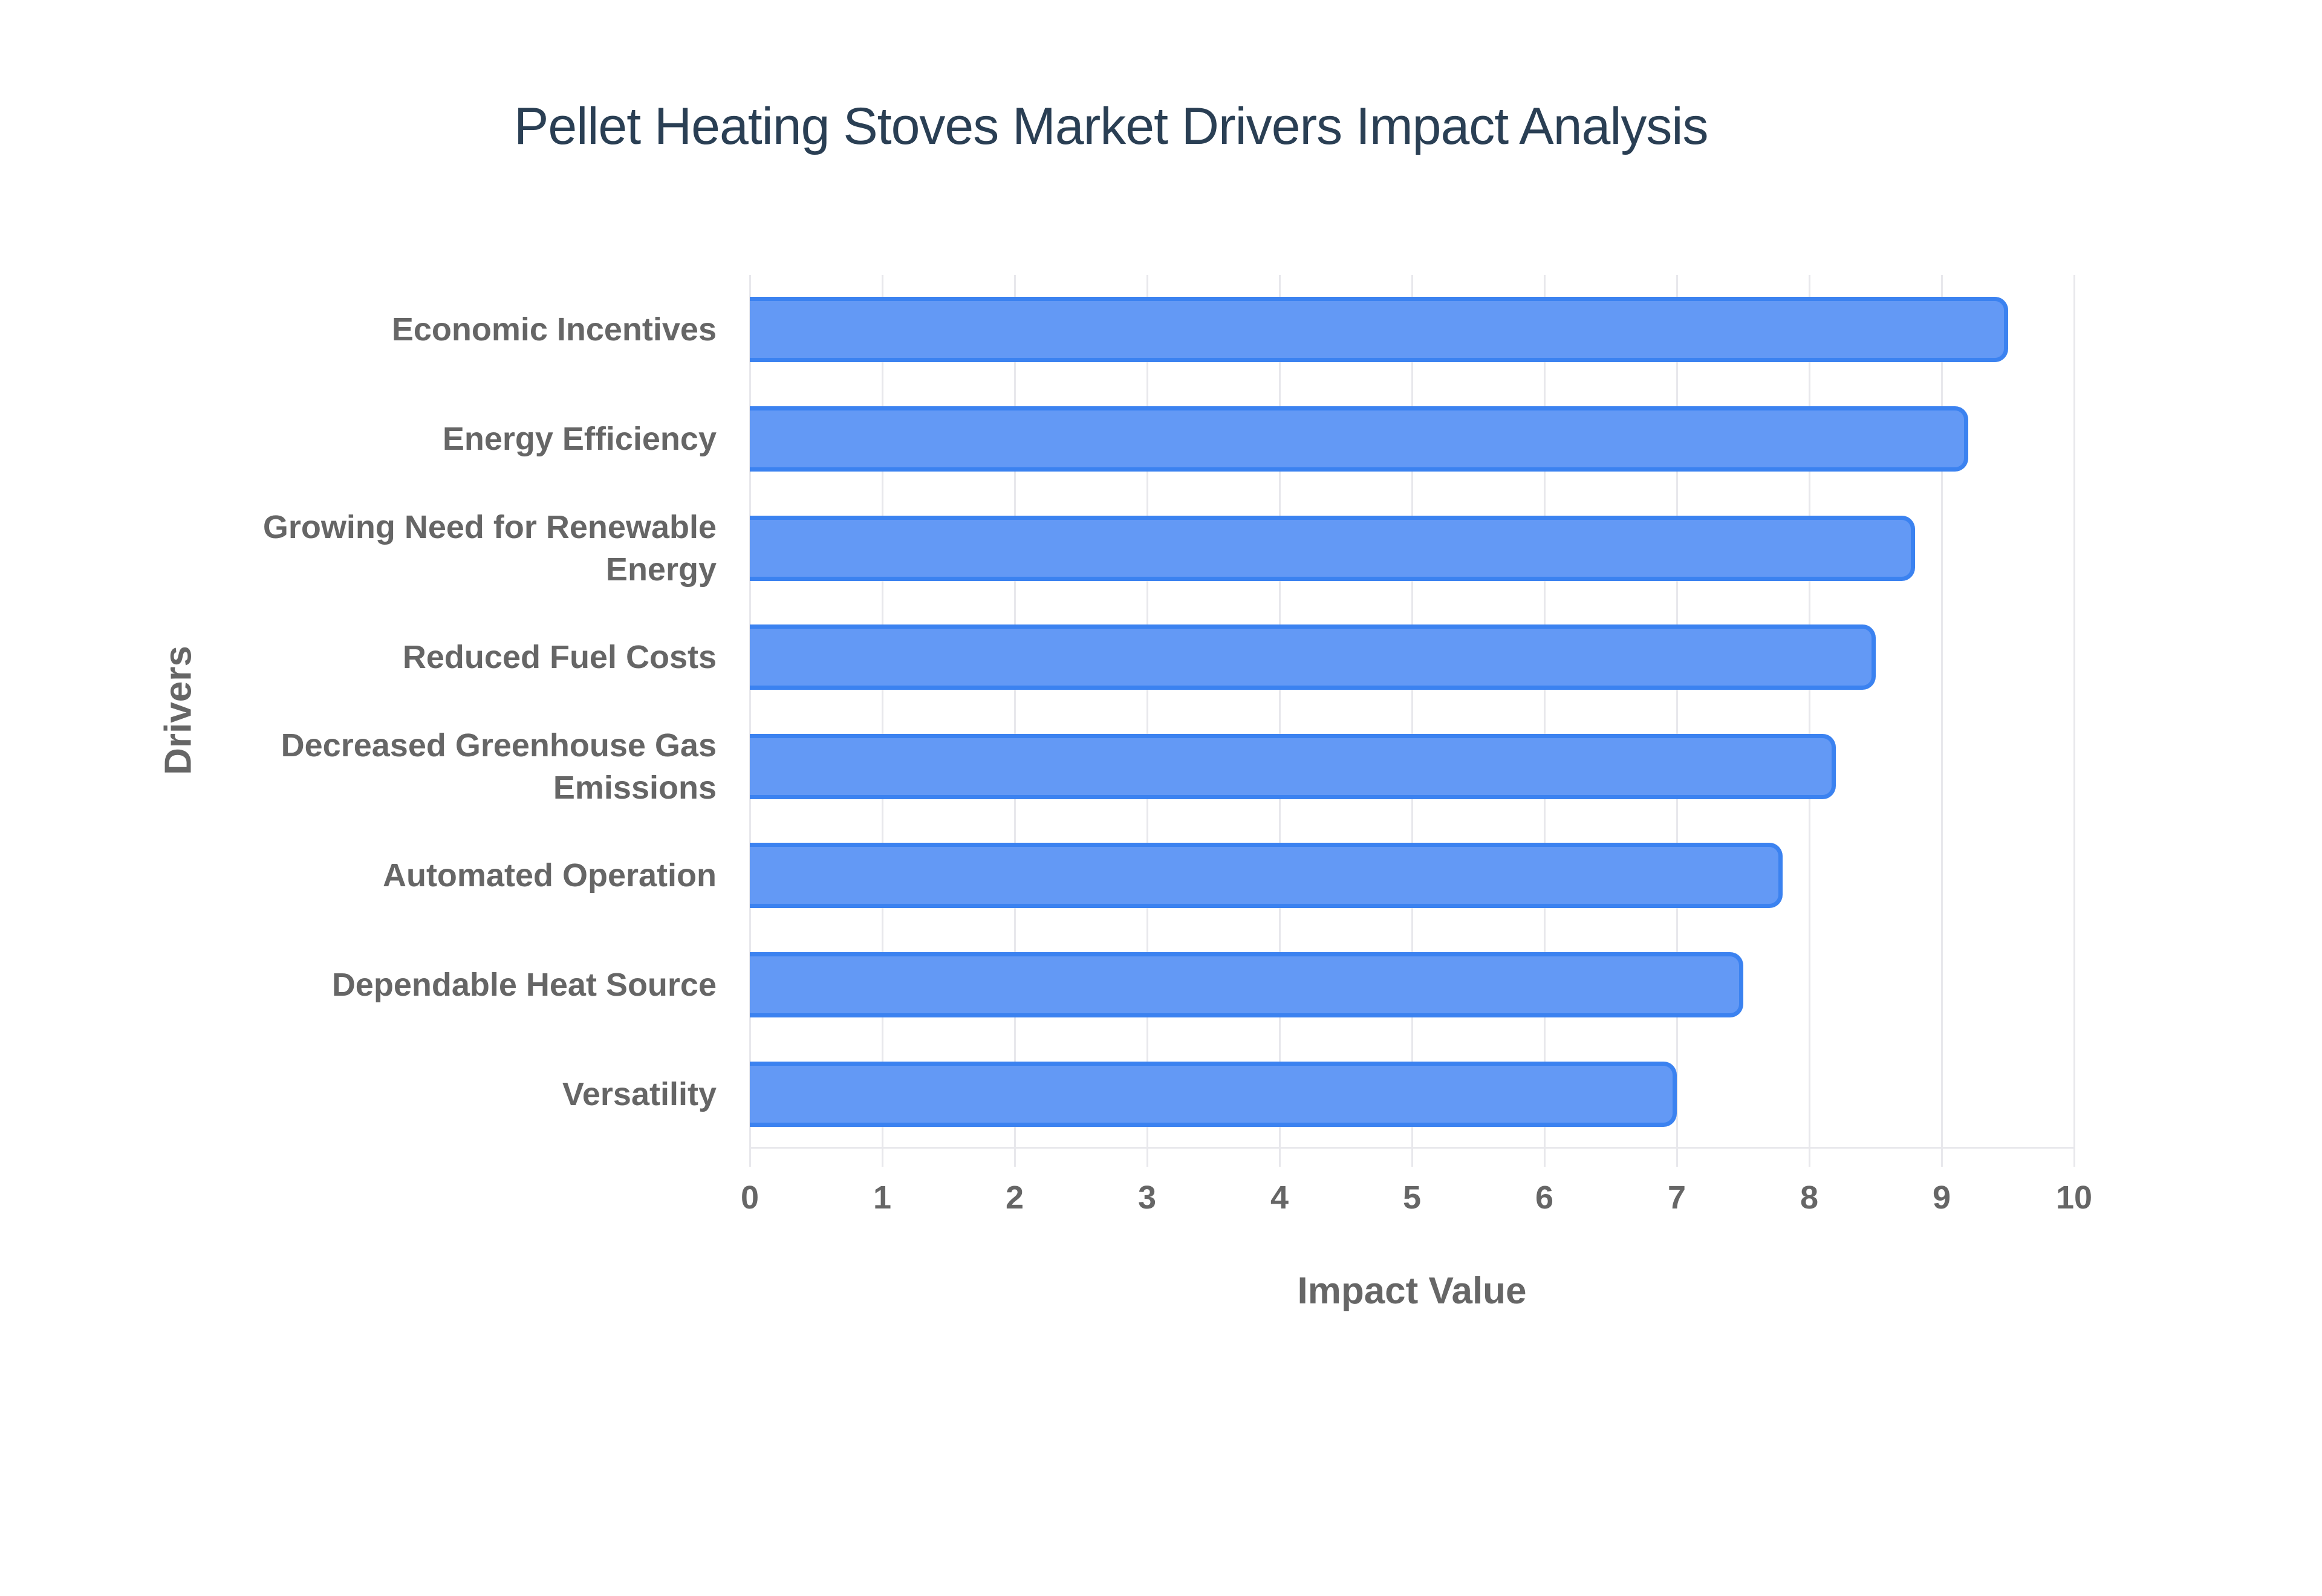  Describe the element at coordinates (559, 657) in the screenshot. I see `y-tick-label: Reduced Fuel Costs` at that location.